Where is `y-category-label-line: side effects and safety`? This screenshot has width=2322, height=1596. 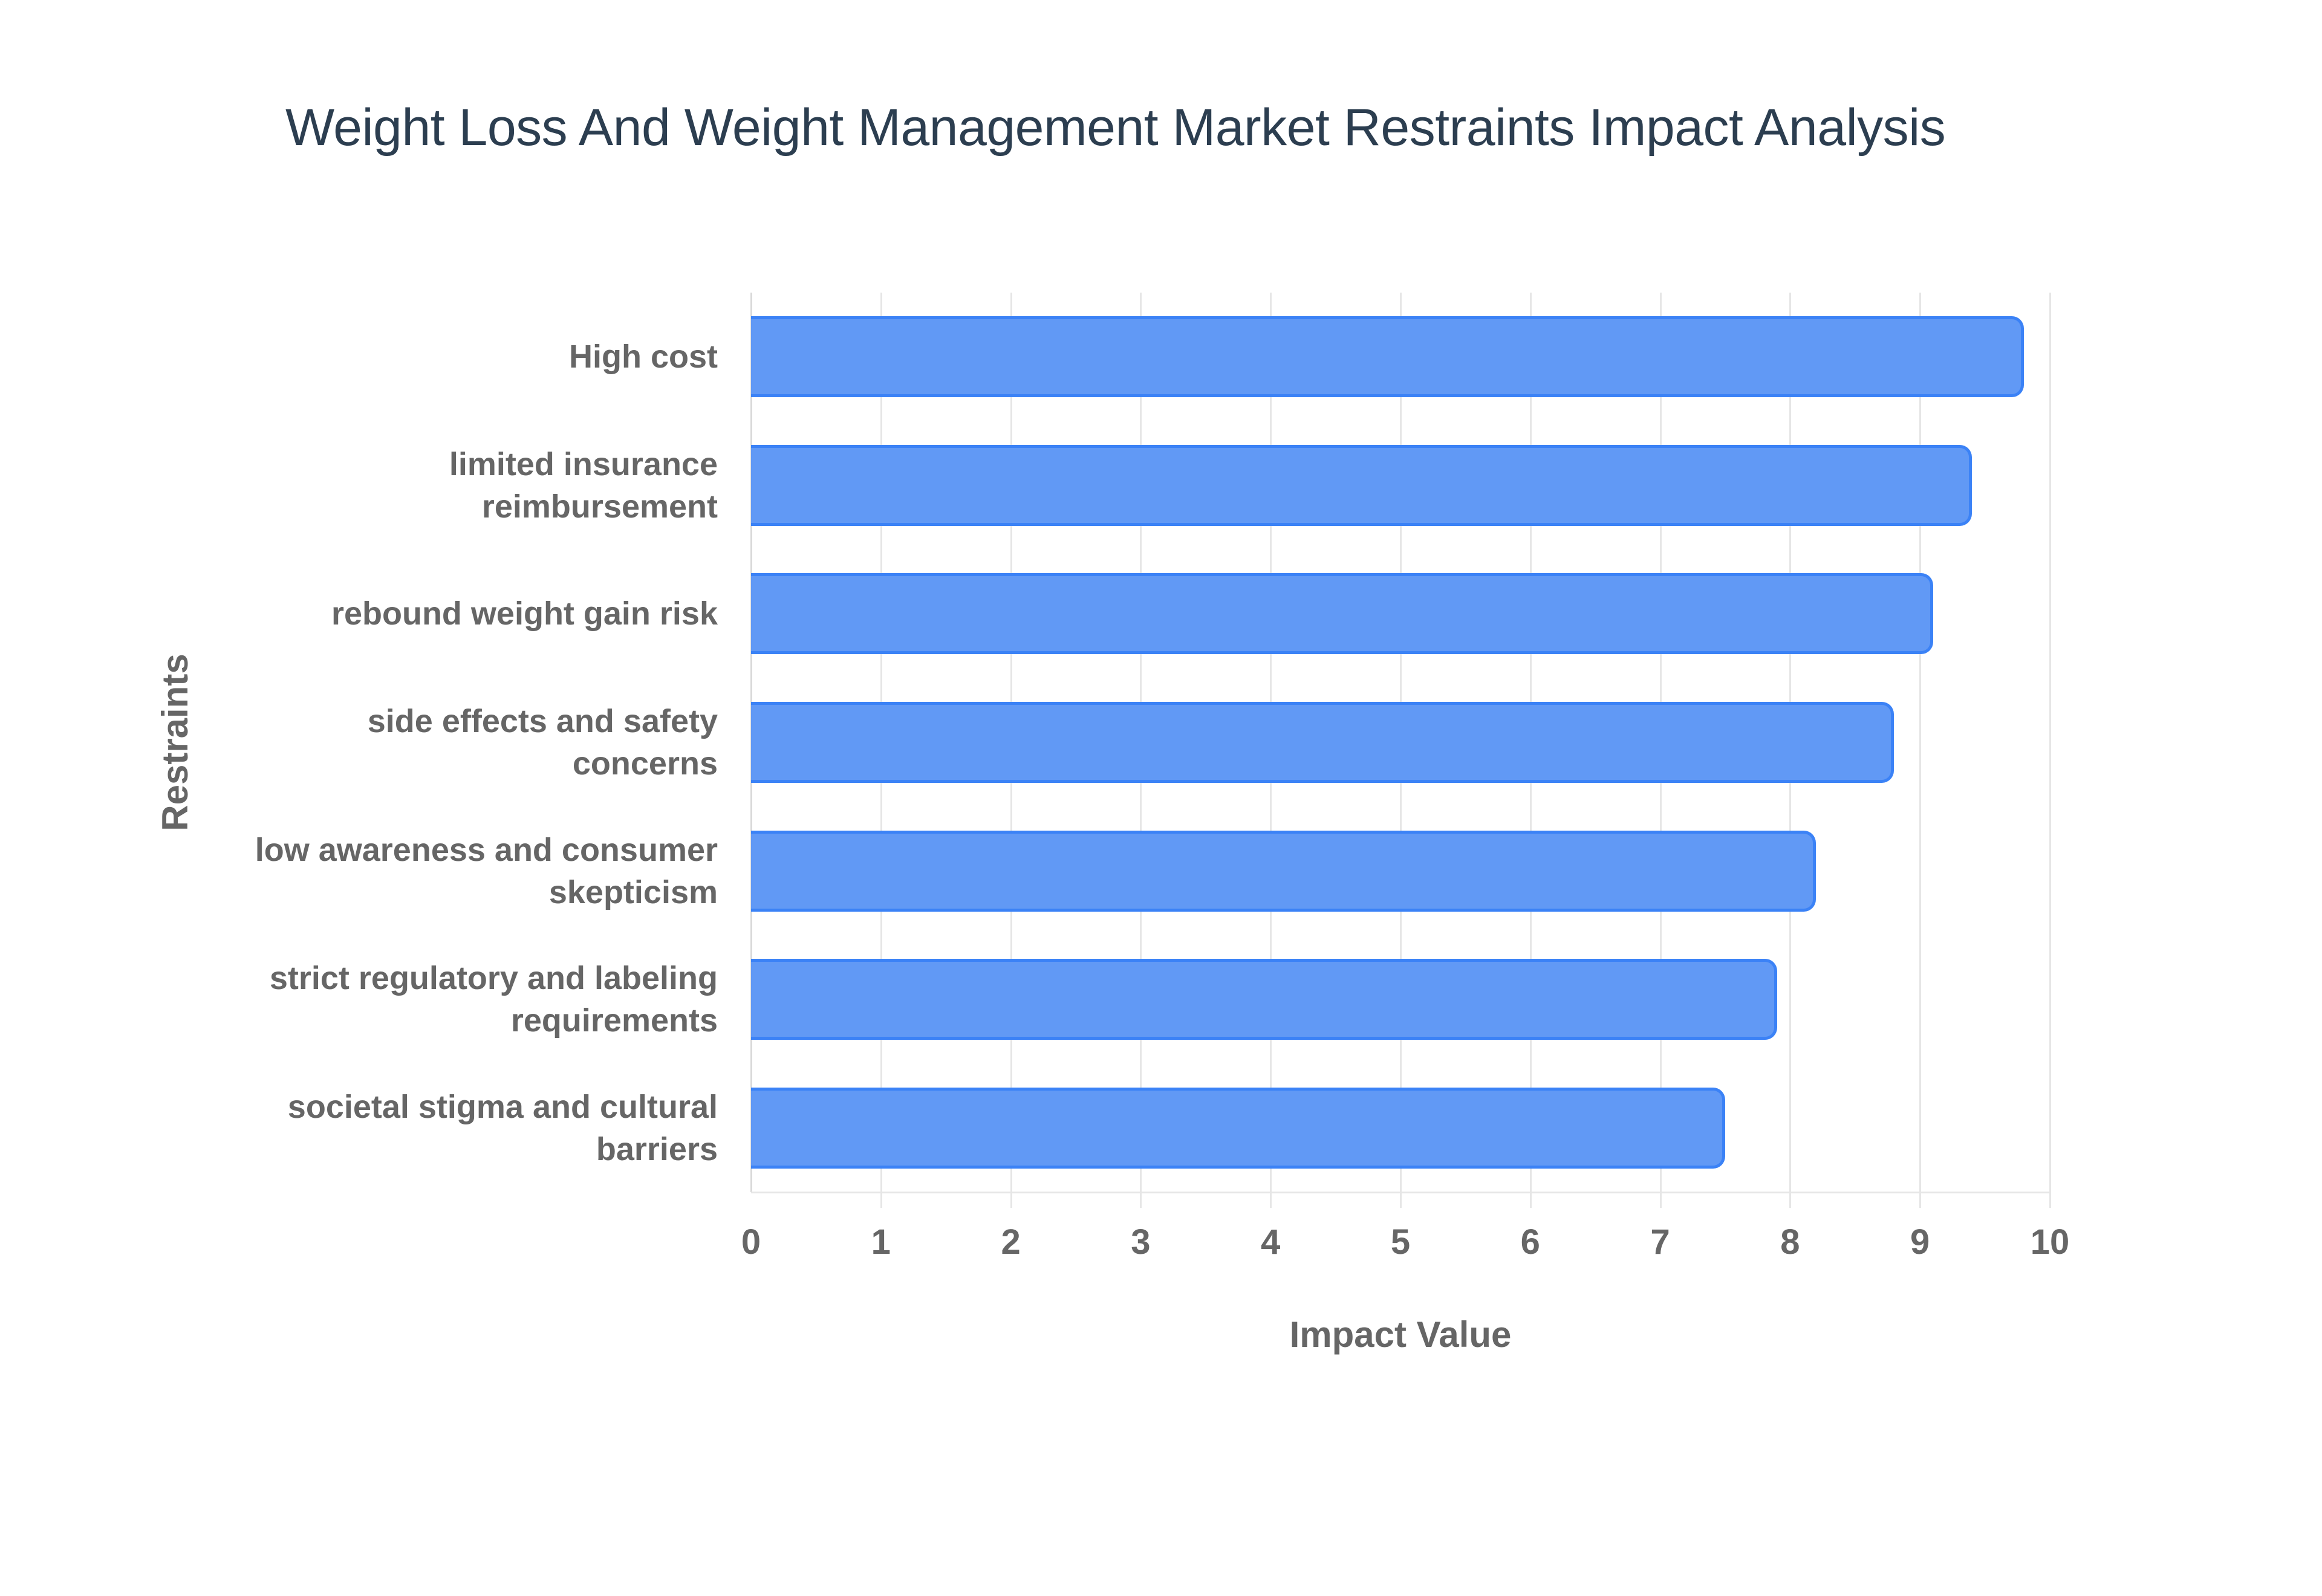
y-category-label-line: side effects and safety is located at coordinates (542, 721).